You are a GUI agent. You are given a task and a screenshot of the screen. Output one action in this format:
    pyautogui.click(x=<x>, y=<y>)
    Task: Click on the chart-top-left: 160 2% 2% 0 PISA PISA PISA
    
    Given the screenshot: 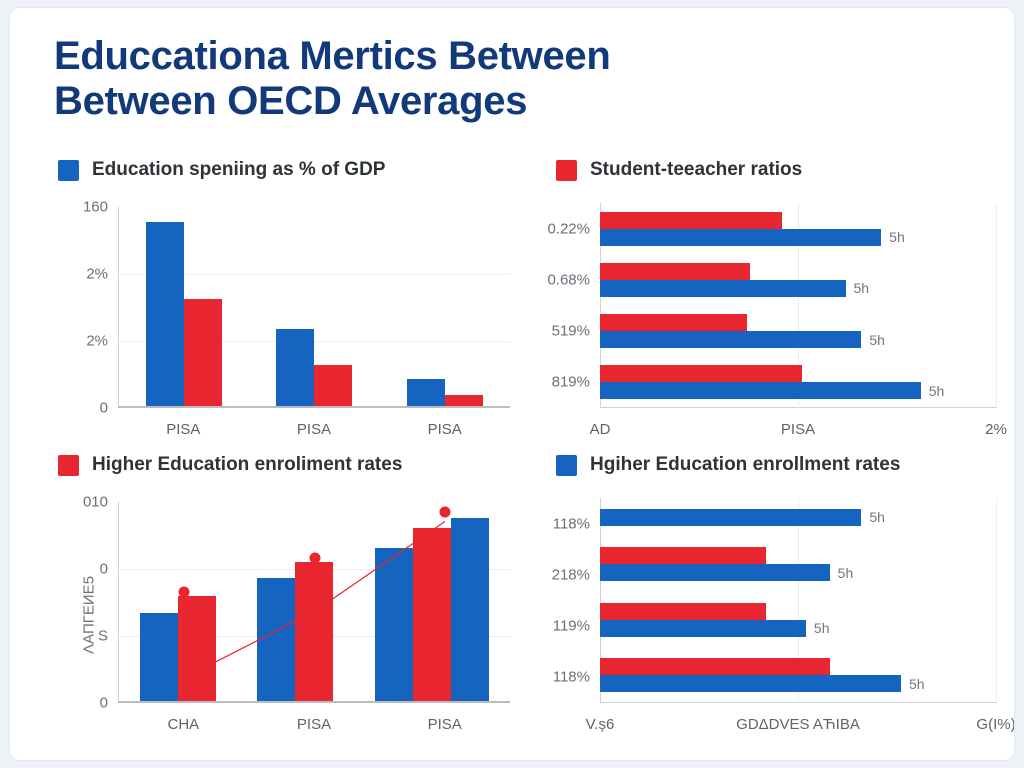 What is the action you would take?
    pyautogui.click(x=279, y=319)
    